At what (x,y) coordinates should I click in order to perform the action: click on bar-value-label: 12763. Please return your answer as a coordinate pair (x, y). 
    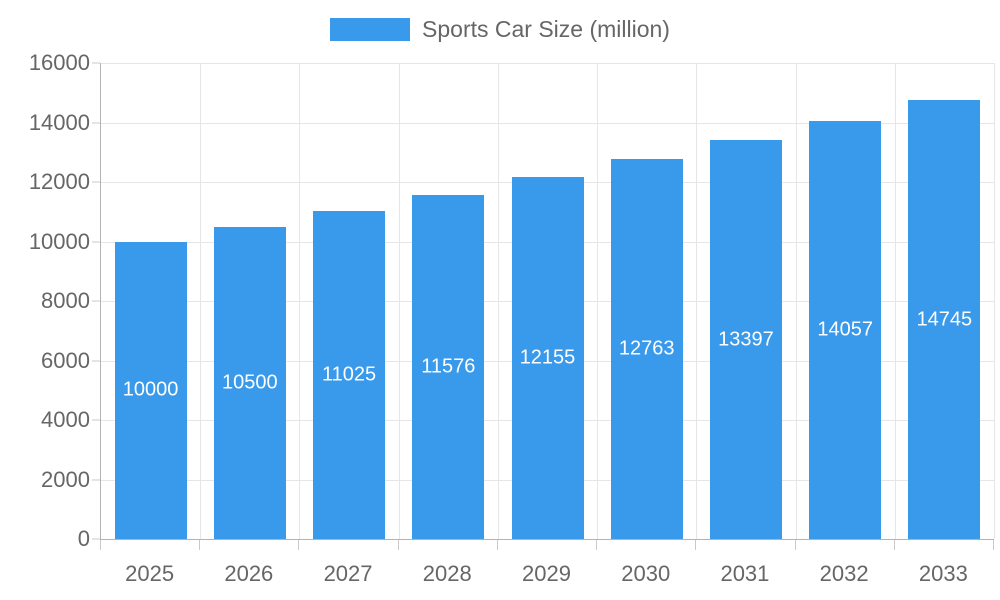
    Looking at the image, I should click on (646, 348).